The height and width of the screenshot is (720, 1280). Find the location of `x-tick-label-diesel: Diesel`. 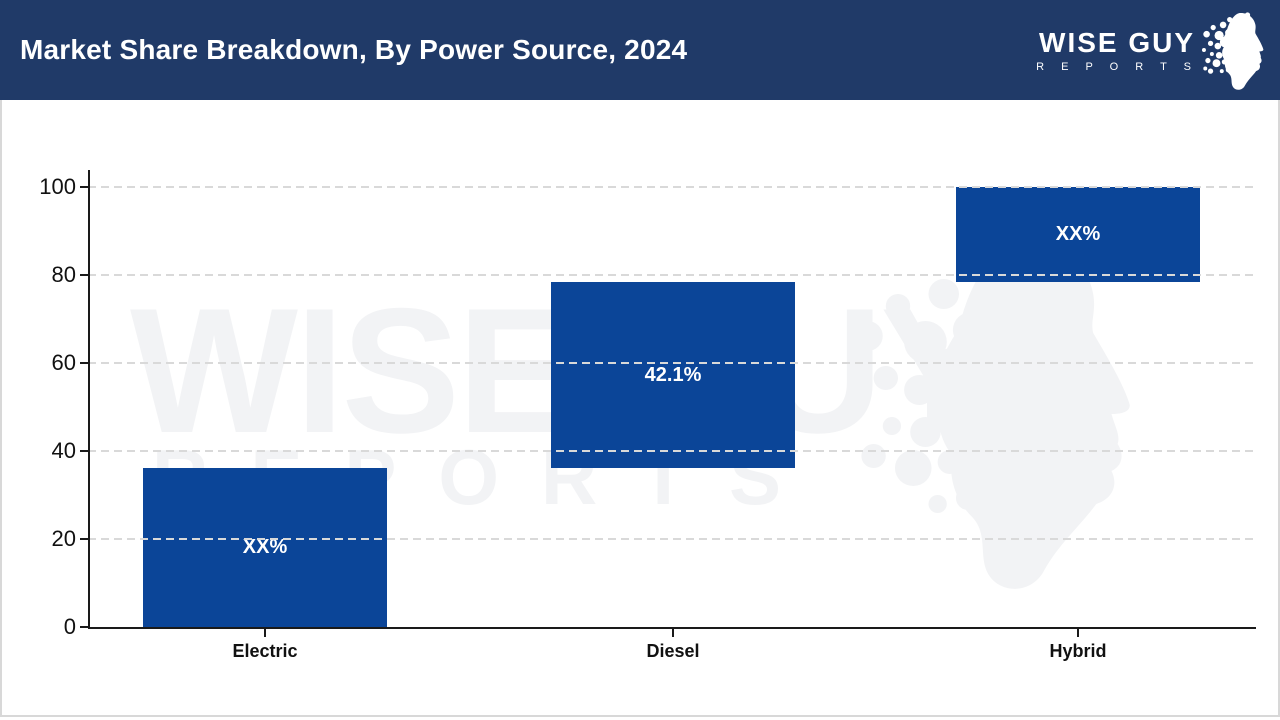

x-tick-label-diesel: Diesel is located at coordinates (673, 651).